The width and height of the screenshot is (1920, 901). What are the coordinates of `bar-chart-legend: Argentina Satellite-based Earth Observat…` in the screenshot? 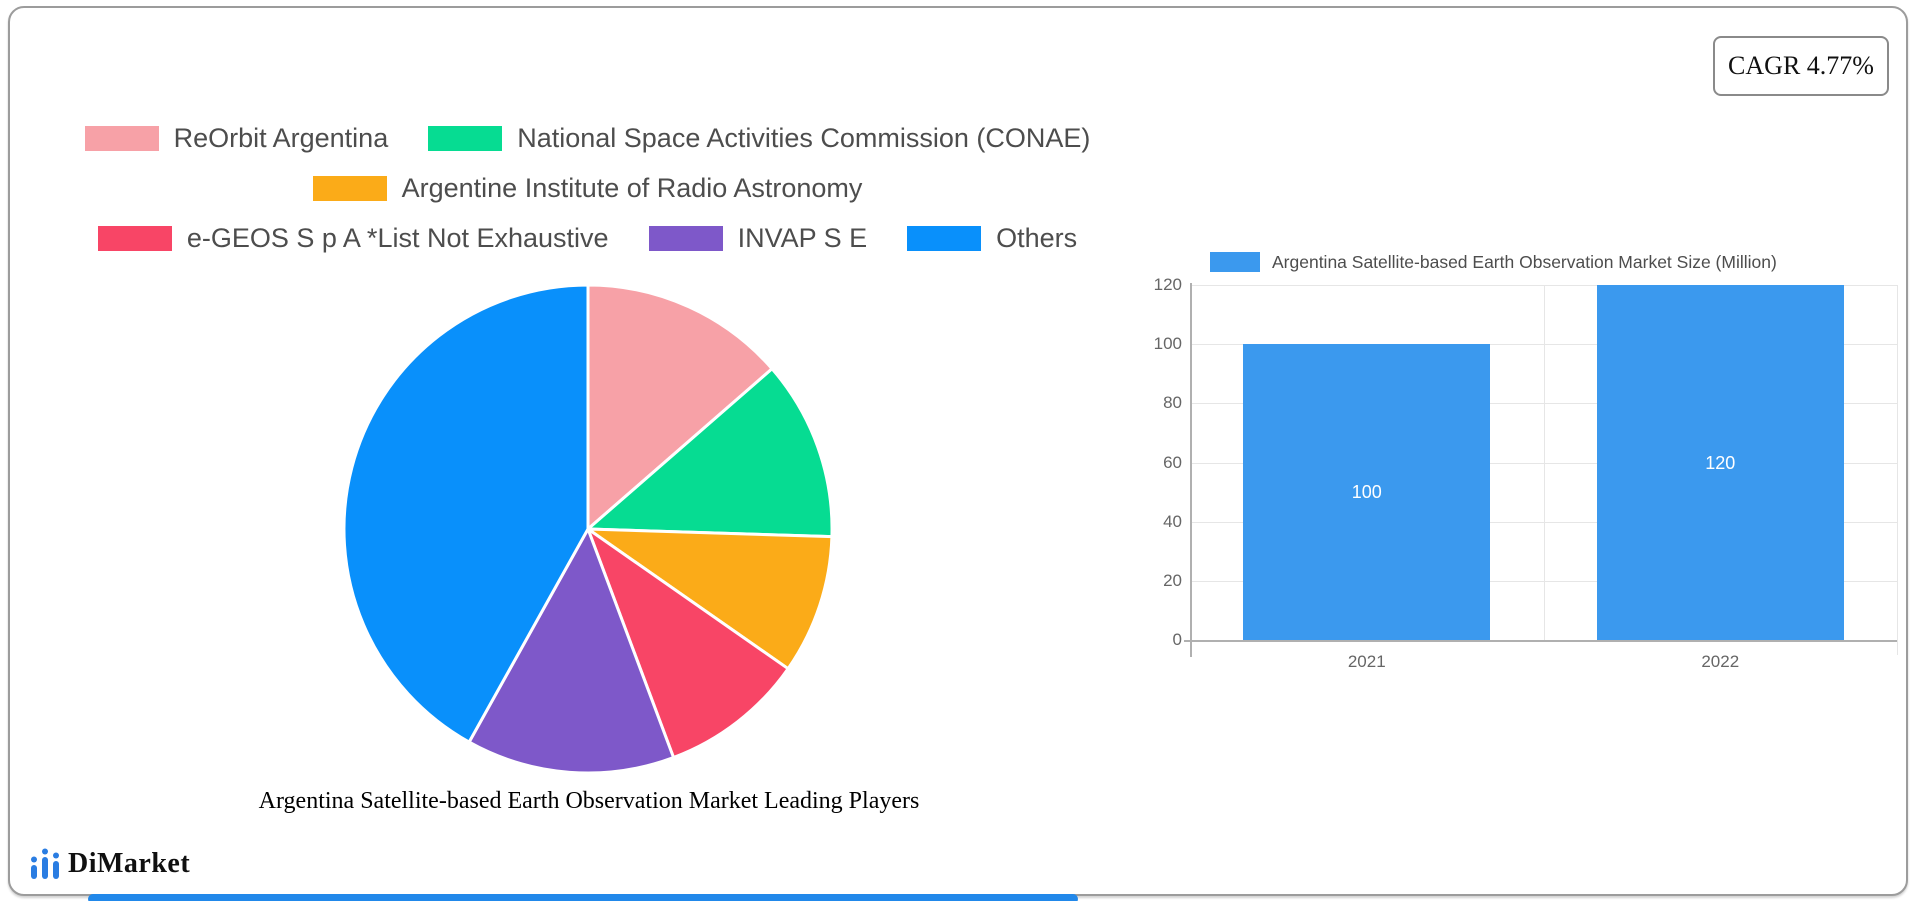 It's located at (1493, 262).